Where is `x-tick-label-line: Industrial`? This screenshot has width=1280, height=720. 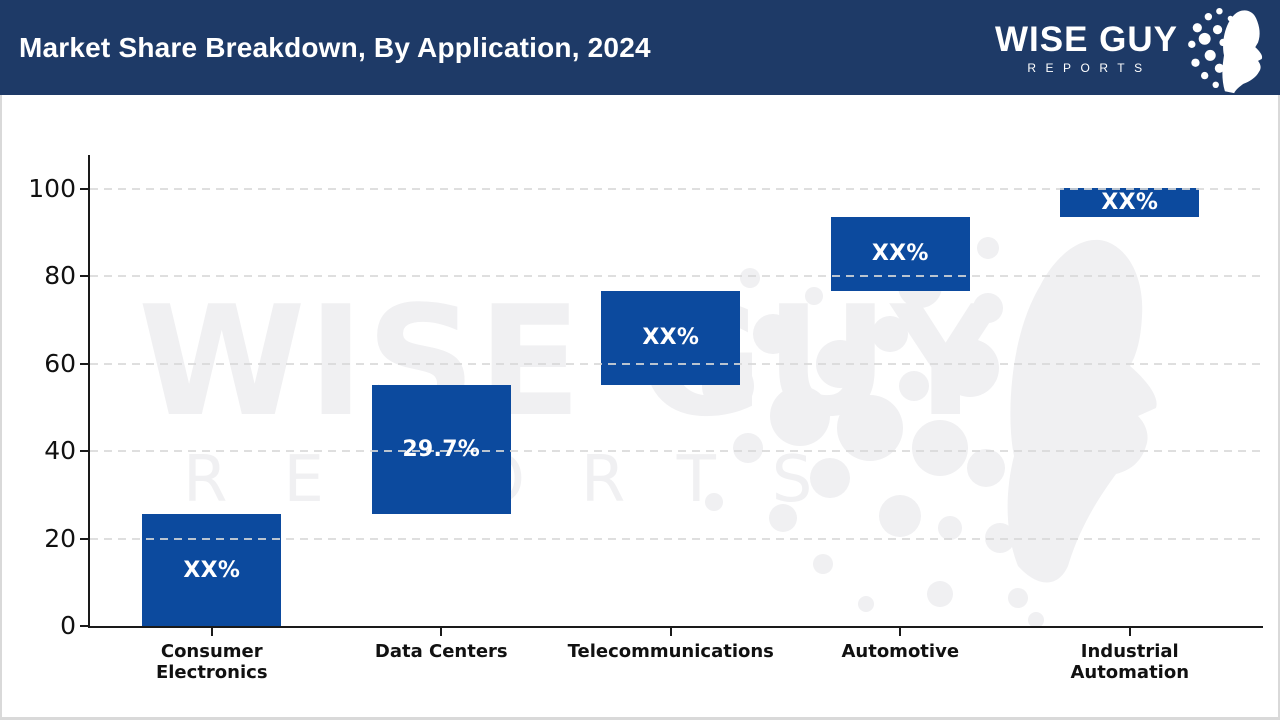 x-tick-label-line: Industrial is located at coordinates (1129, 651).